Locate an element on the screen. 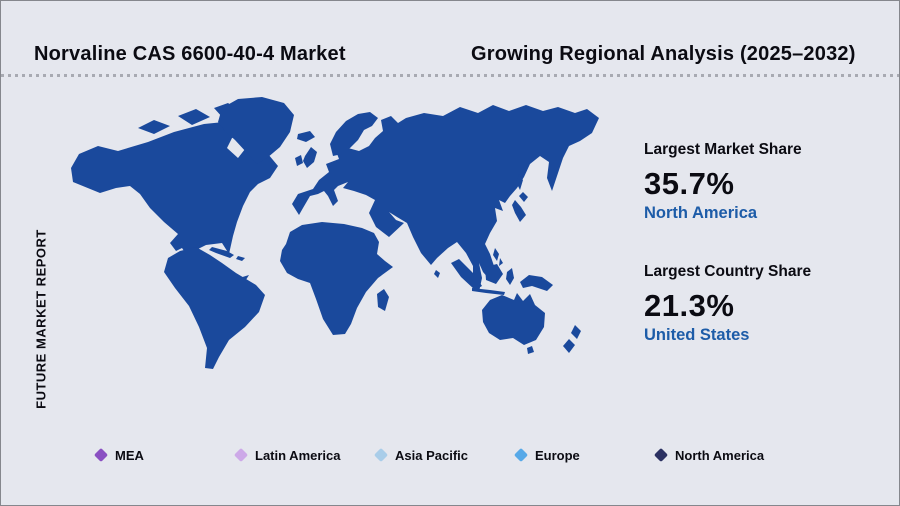 This screenshot has height=506, width=900. landmass-scandinavia is located at coordinates (354, 134).